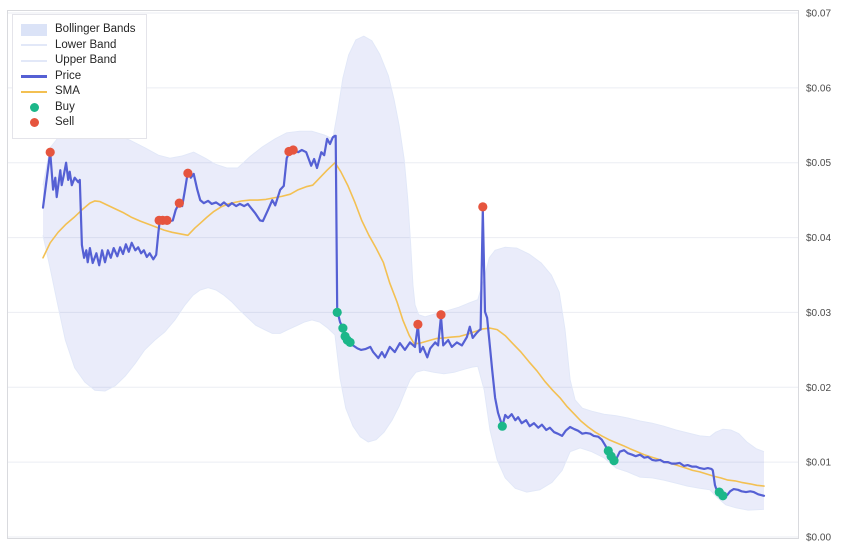 The height and width of the screenshot is (551, 842). What do you see at coordinates (818, 388) in the screenshot?
I see `y-tick-label: $0.02` at bounding box center [818, 388].